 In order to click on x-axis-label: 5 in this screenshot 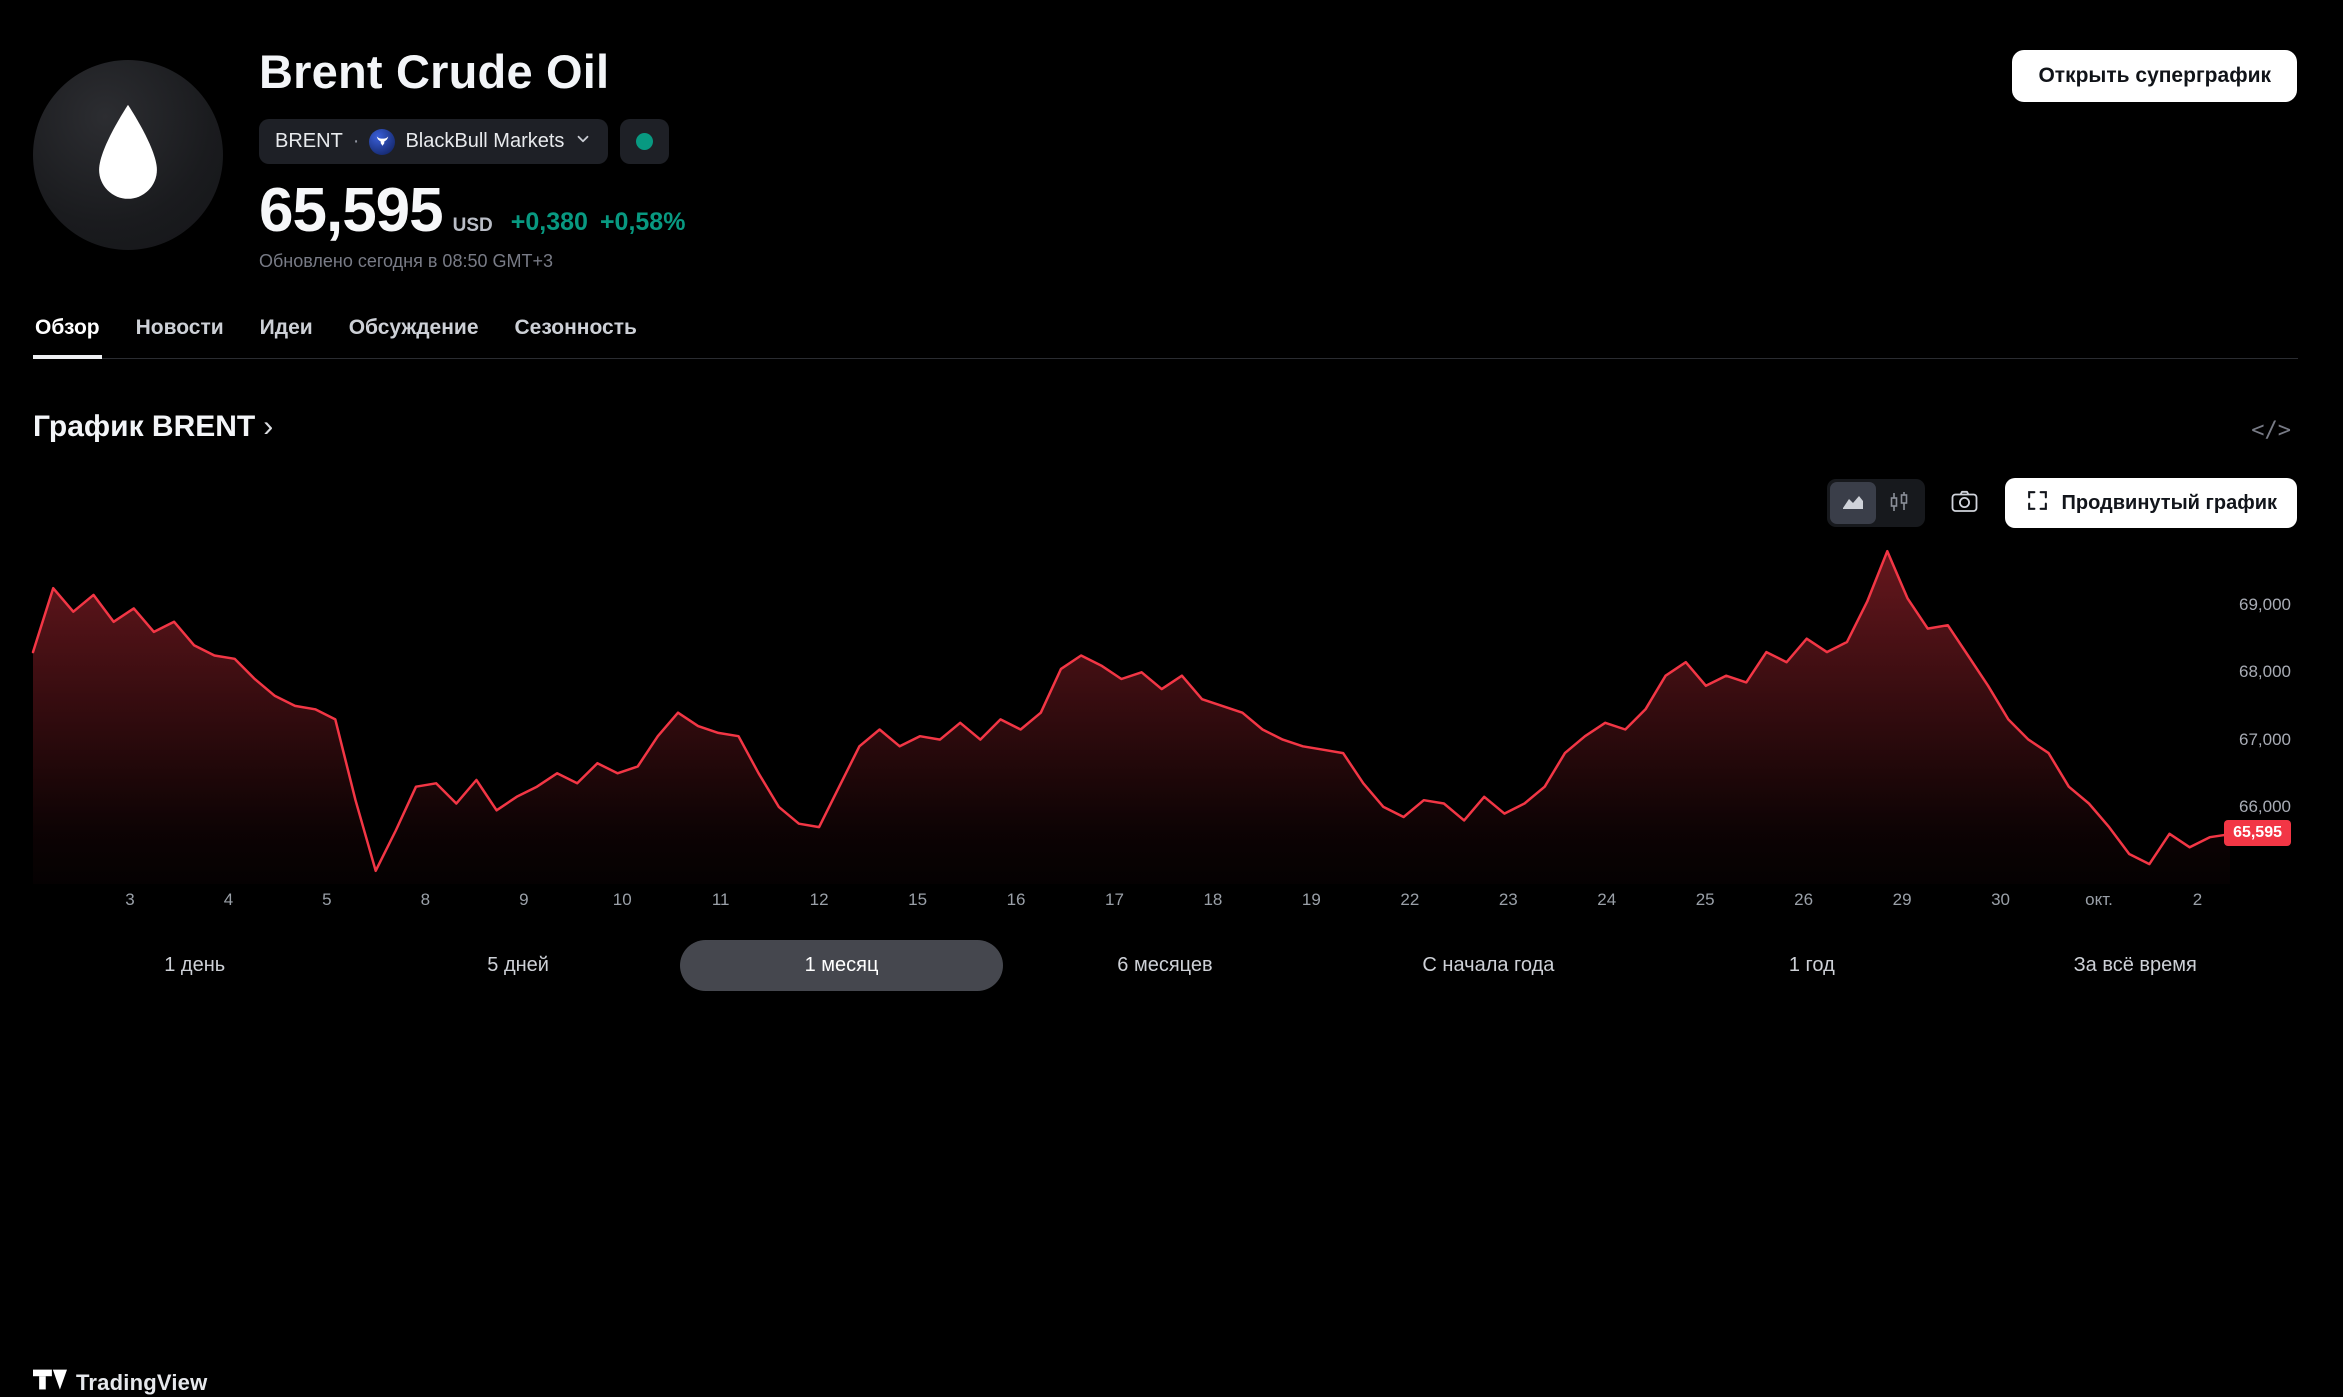, I will do `click(327, 899)`.